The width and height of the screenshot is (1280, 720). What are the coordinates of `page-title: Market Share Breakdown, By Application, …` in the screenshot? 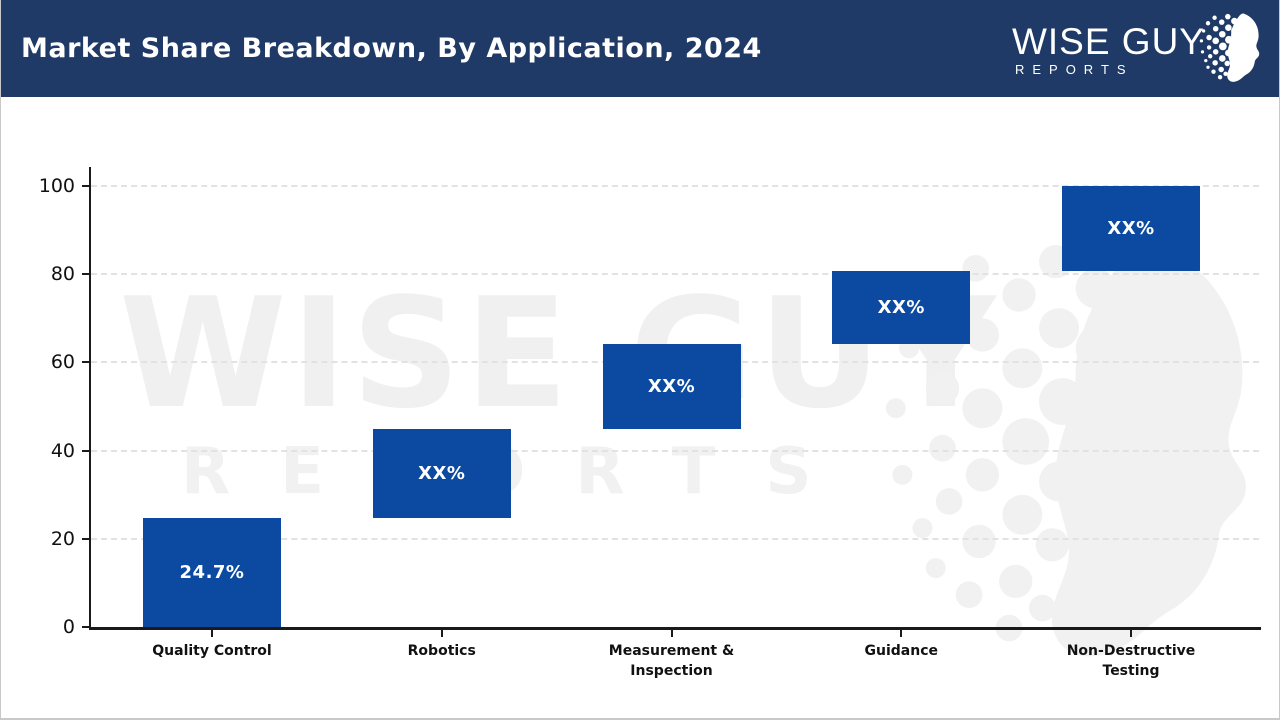 It's located at (391, 48).